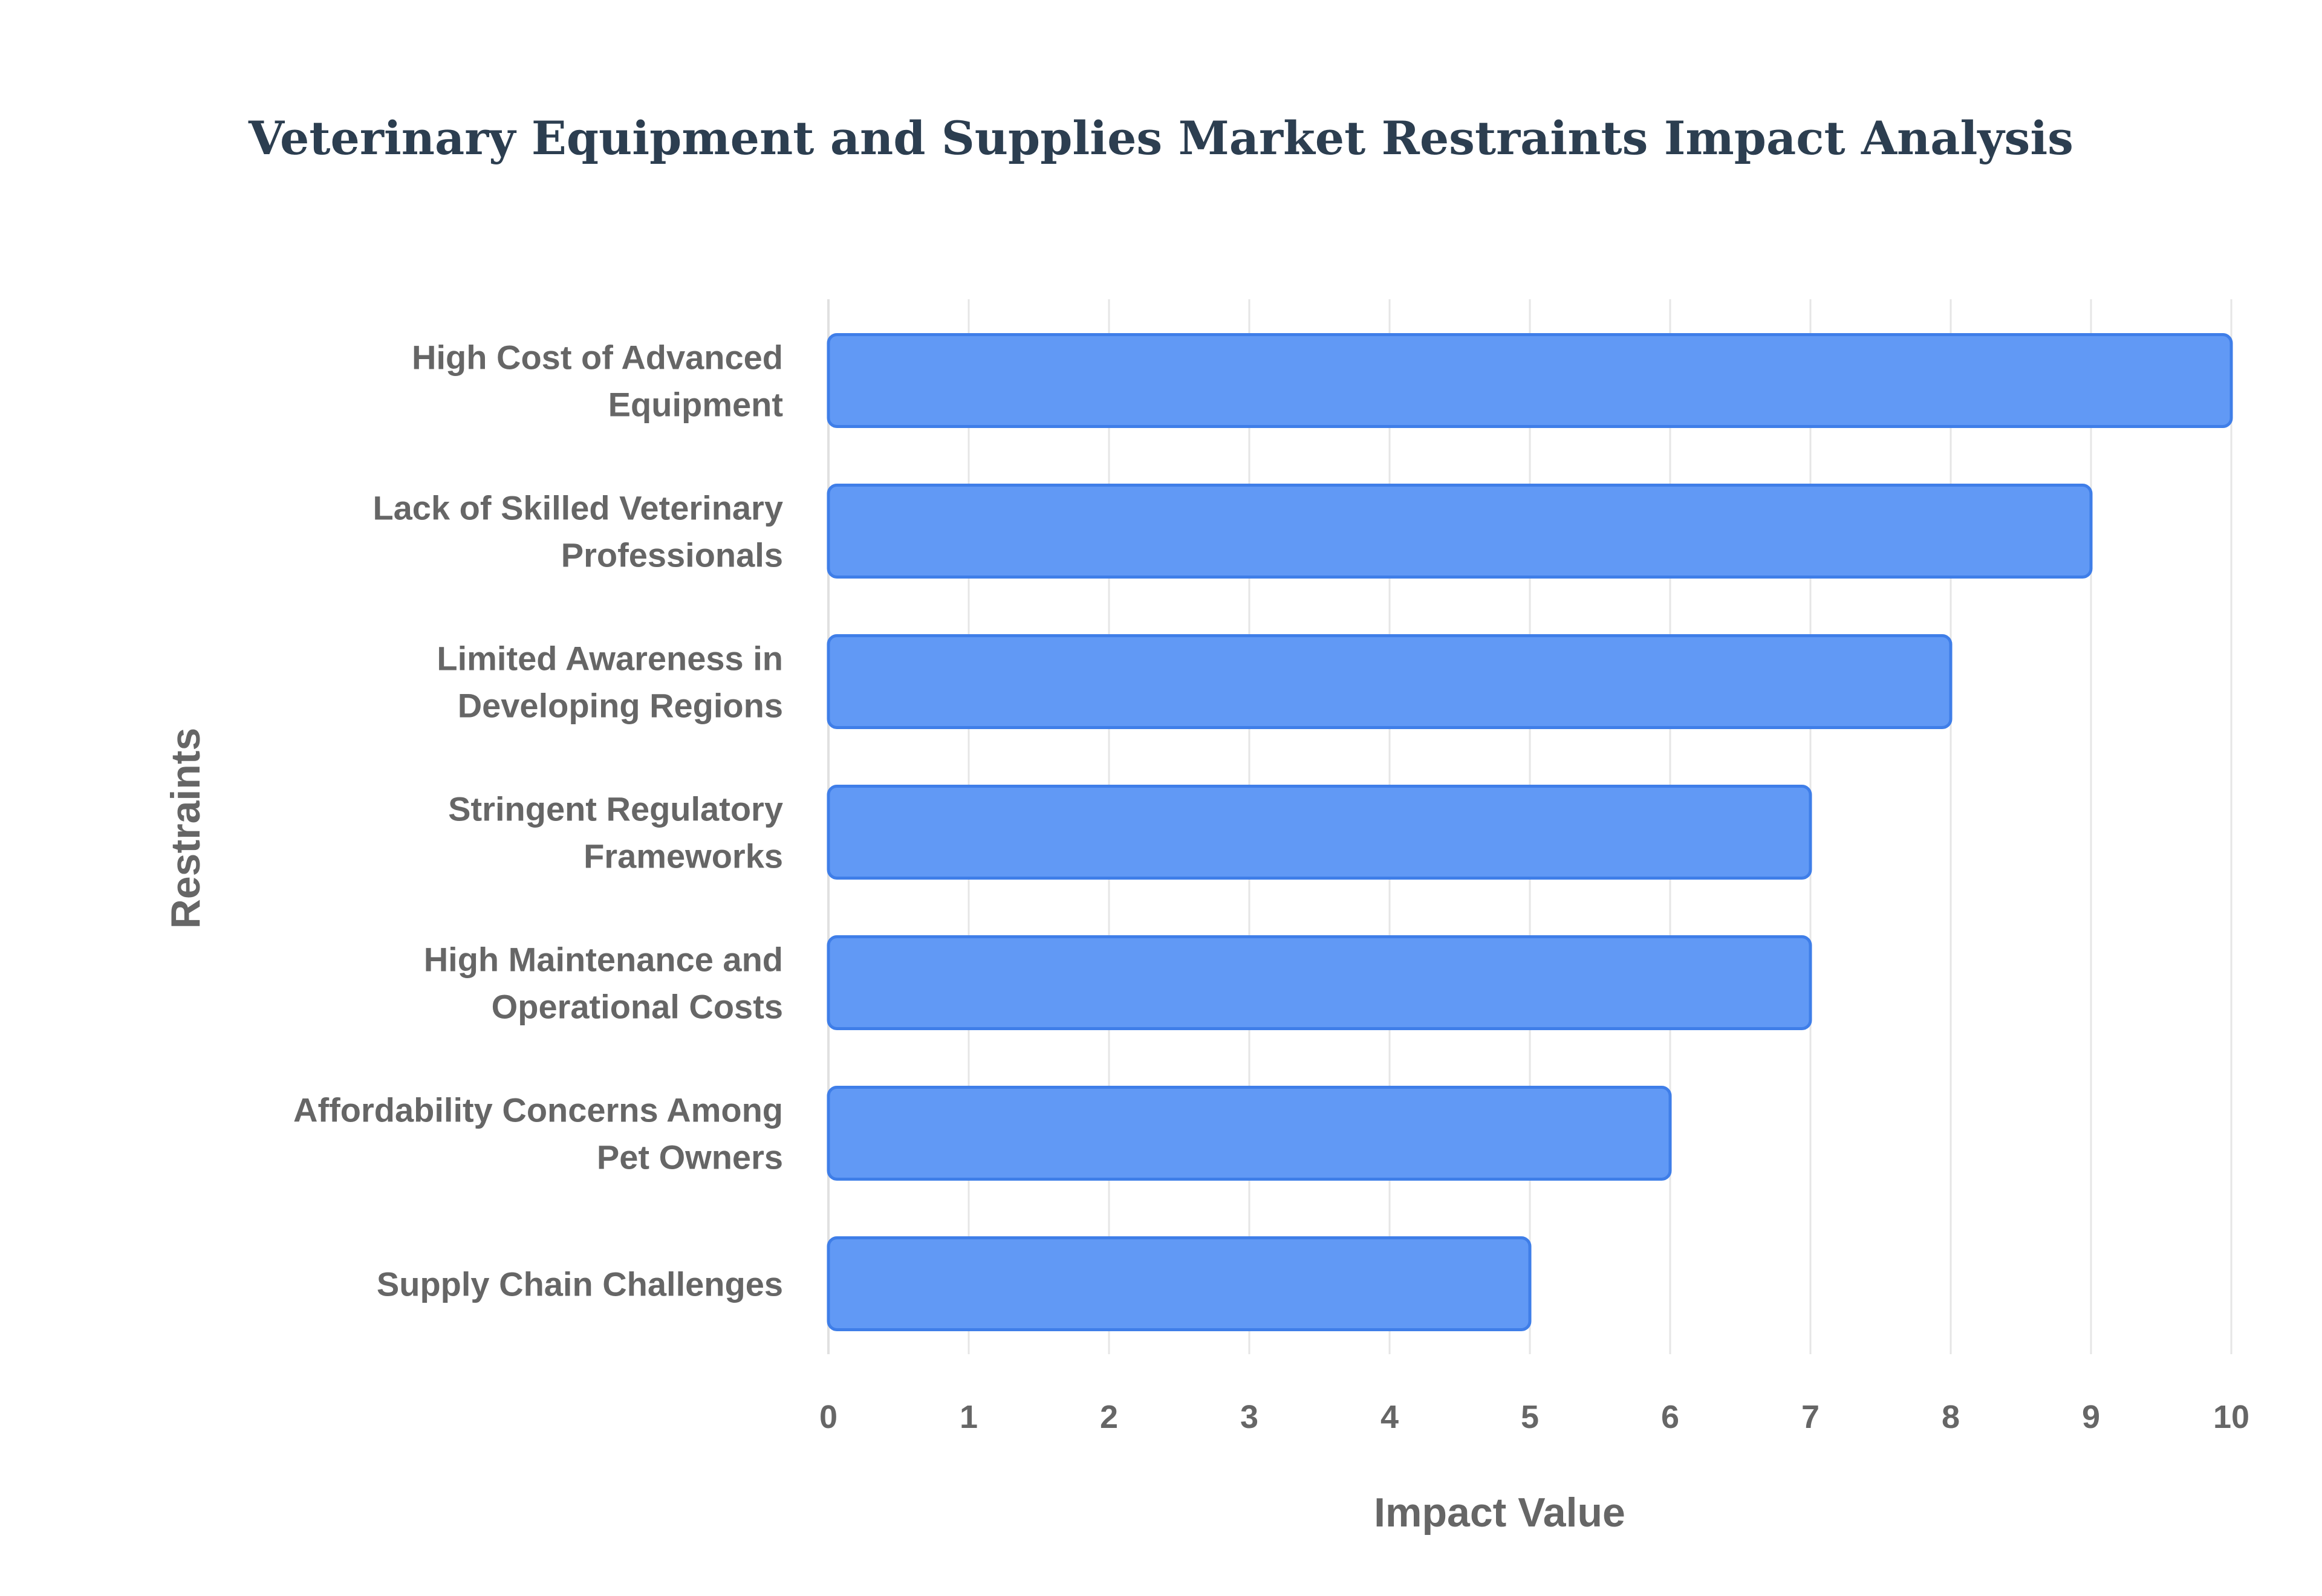  What do you see at coordinates (2231, 1417) in the screenshot?
I see `x-tick-label: 10` at bounding box center [2231, 1417].